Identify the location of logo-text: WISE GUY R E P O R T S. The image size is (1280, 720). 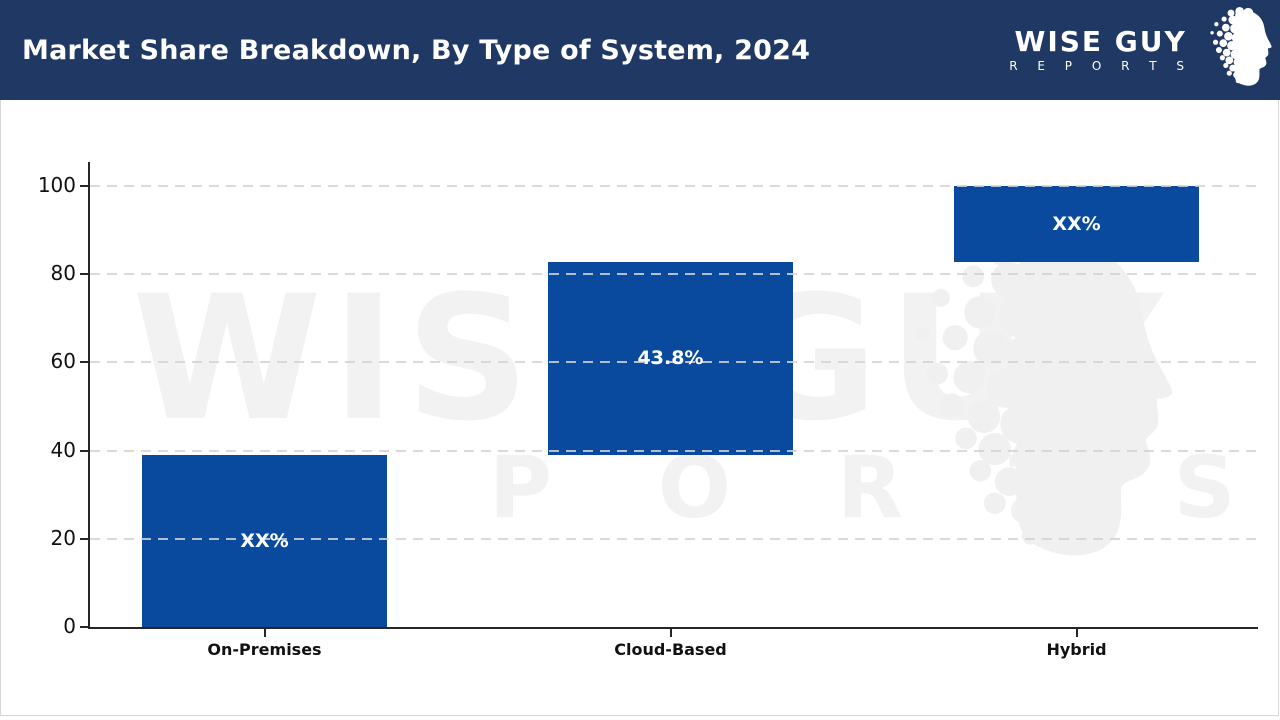
(1100, 49).